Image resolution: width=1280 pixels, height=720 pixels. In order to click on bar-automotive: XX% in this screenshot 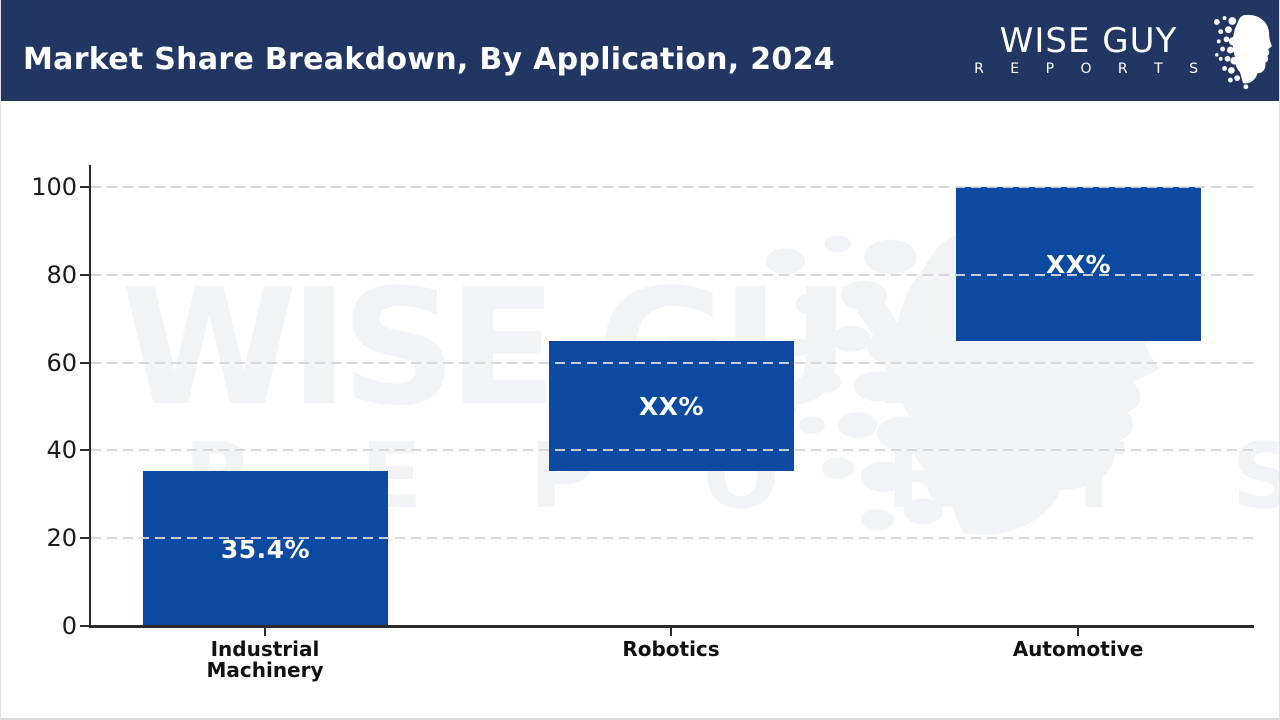, I will do `click(1078, 264)`.